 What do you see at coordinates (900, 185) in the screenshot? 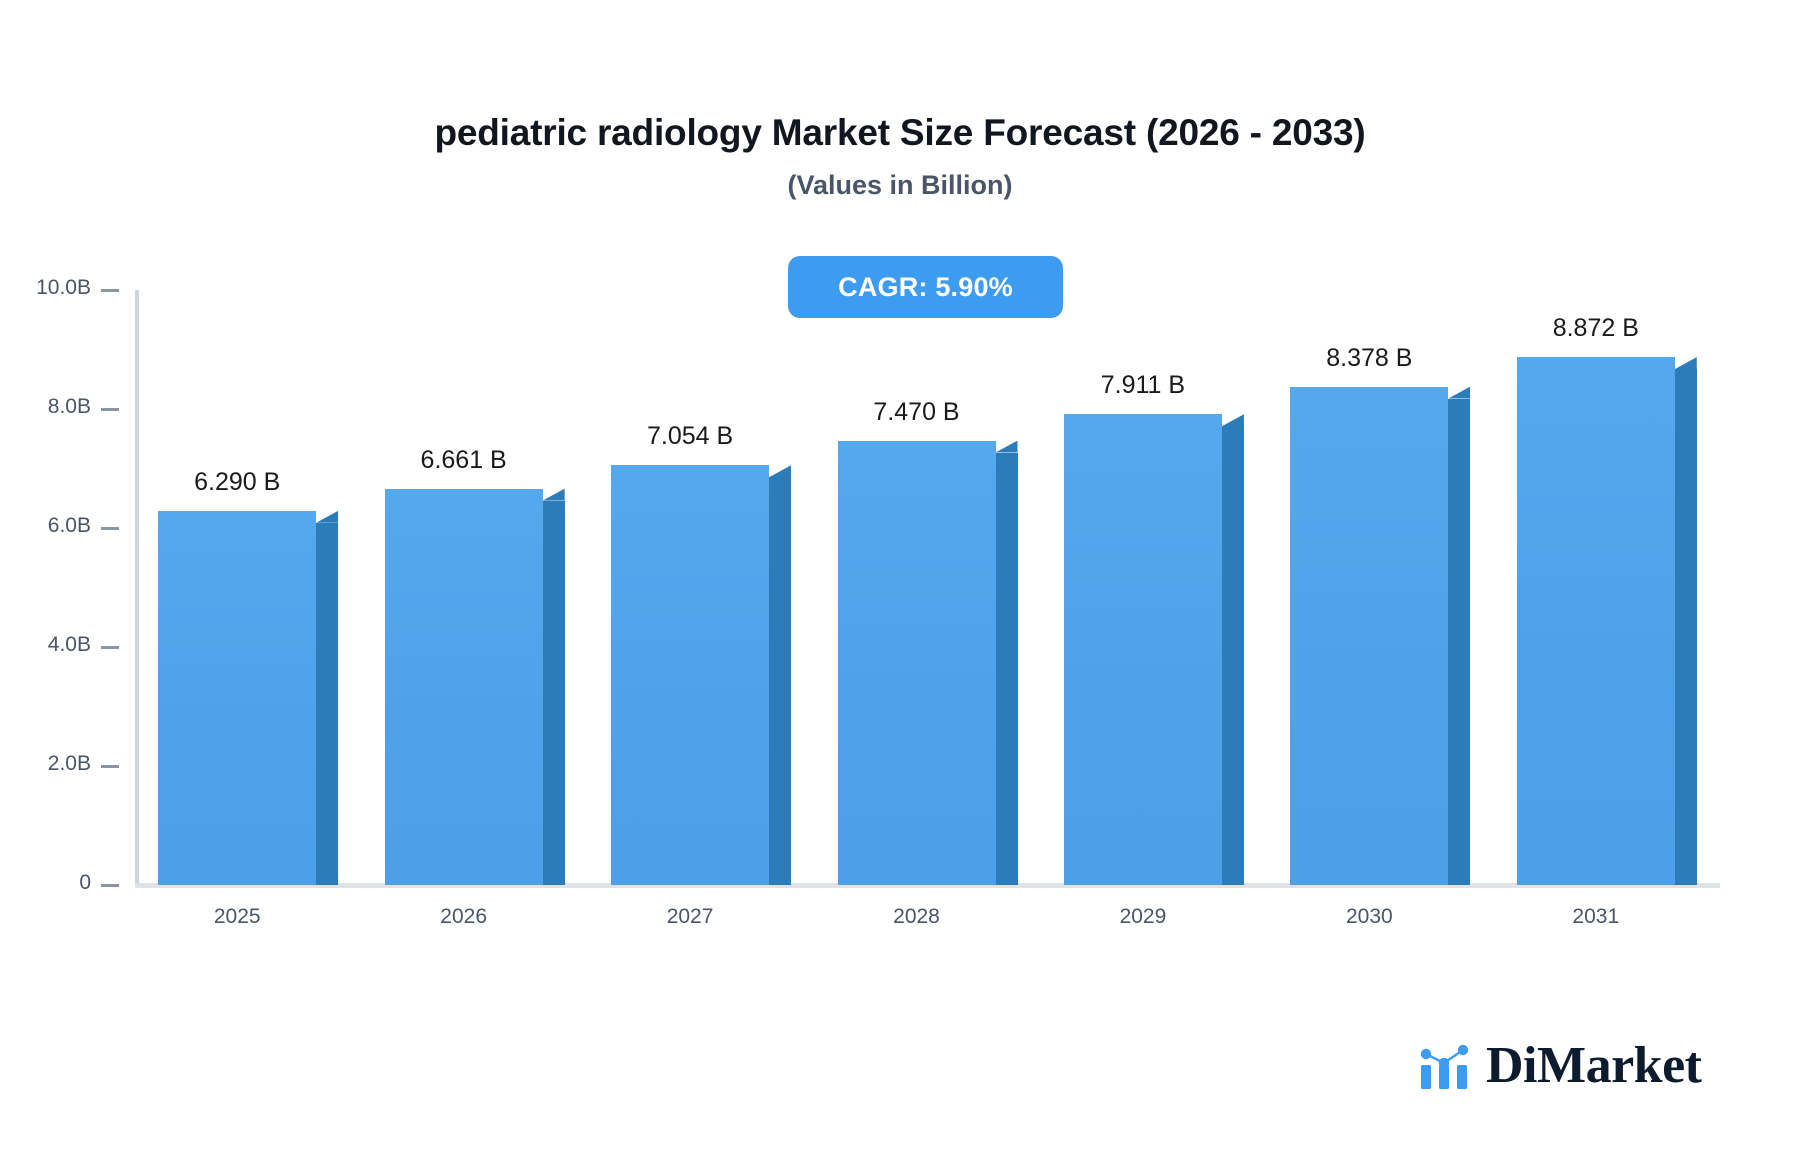
I see `chart-subtitle: (Values in Billion)` at bounding box center [900, 185].